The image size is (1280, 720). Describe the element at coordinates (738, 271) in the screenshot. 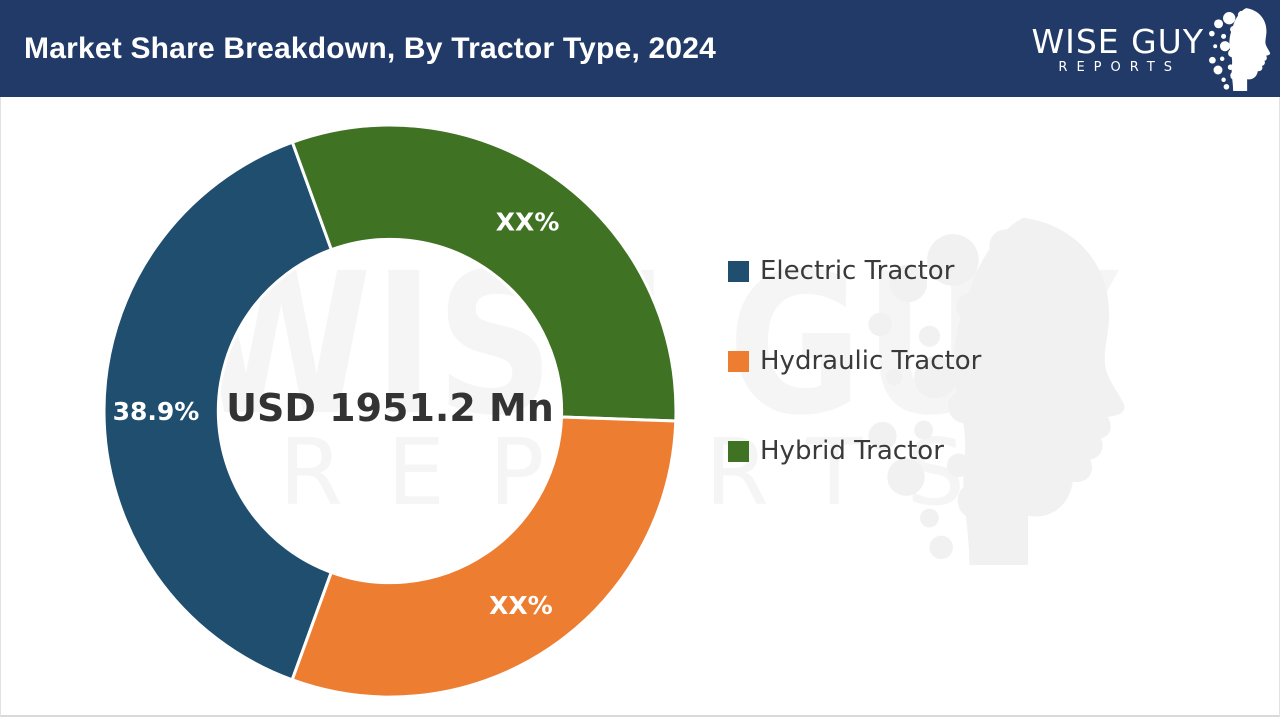

I see `legend-swatch-electric` at that location.